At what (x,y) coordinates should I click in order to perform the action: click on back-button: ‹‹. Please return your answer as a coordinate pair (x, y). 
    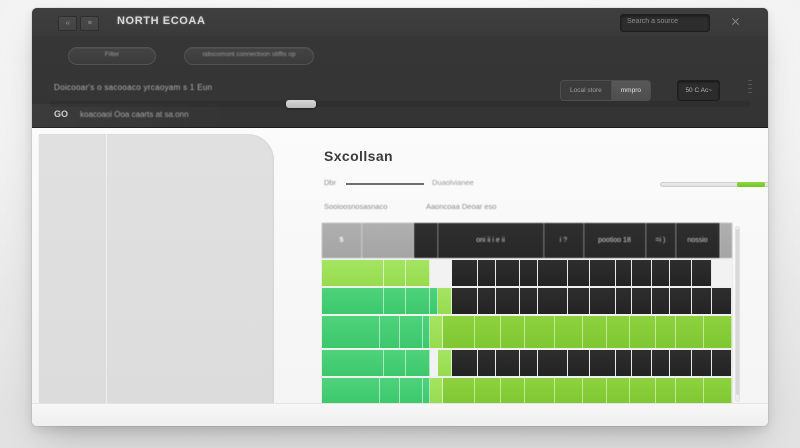
    Looking at the image, I should click on (67, 23).